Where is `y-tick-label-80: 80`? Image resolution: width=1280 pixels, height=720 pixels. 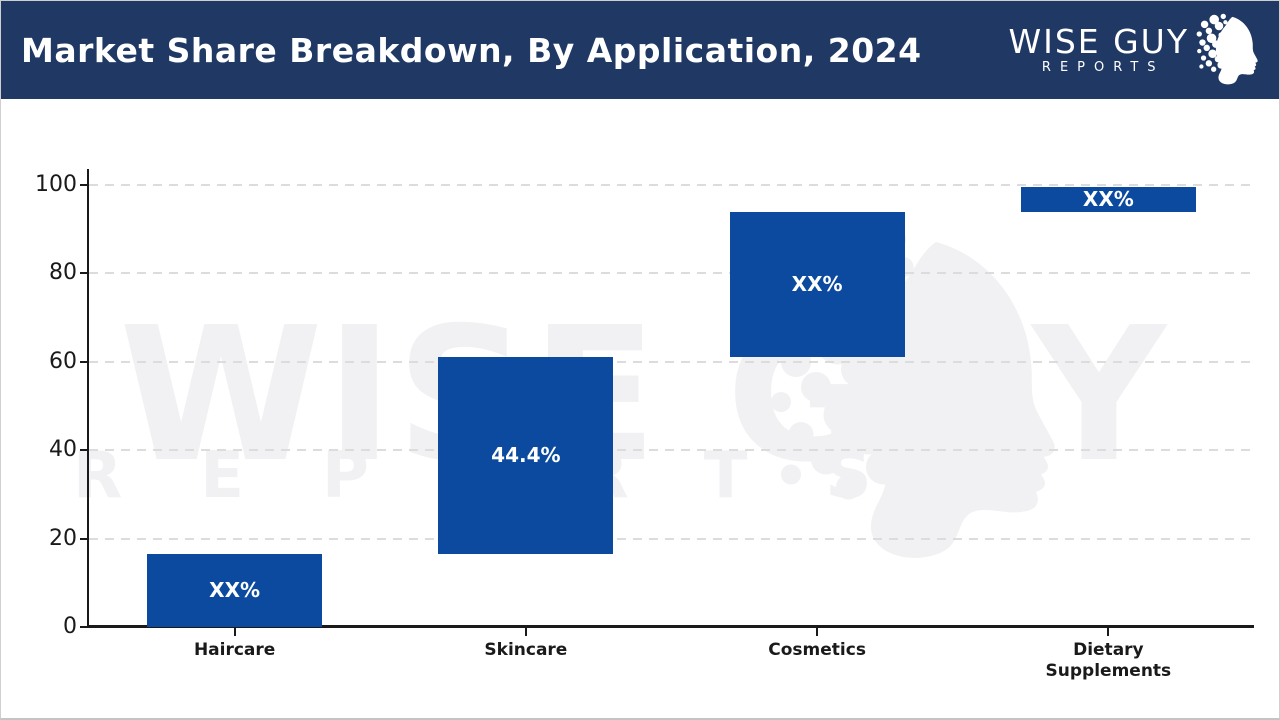 y-tick-label-80: 80 is located at coordinates (63, 273).